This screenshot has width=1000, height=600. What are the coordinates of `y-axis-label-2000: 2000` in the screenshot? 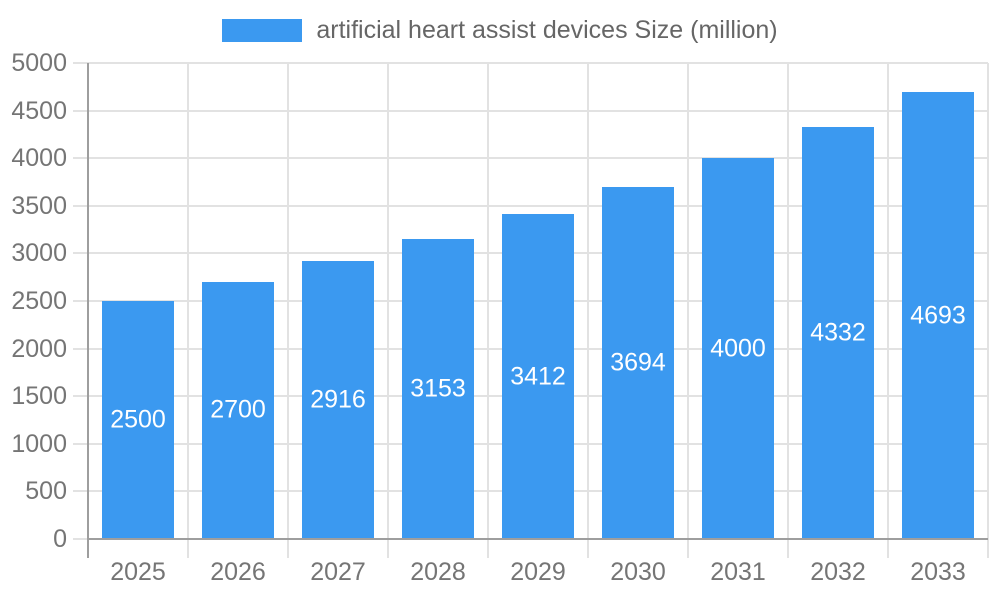 It's located at (39, 348).